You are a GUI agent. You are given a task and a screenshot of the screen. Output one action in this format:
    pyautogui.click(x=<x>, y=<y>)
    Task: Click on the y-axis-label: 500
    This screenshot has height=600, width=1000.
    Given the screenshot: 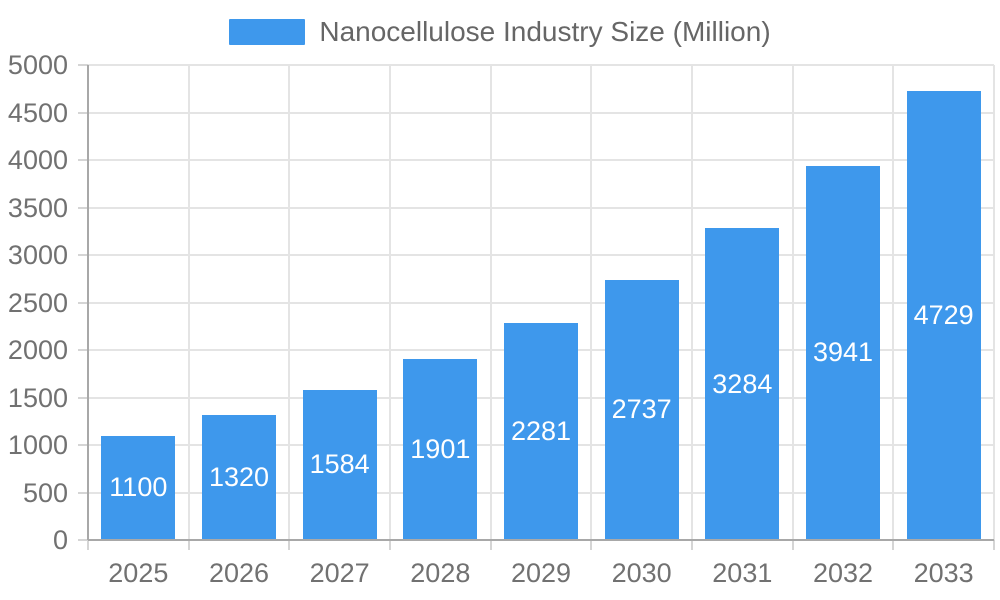 What is the action you would take?
    pyautogui.click(x=45, y=492)
    